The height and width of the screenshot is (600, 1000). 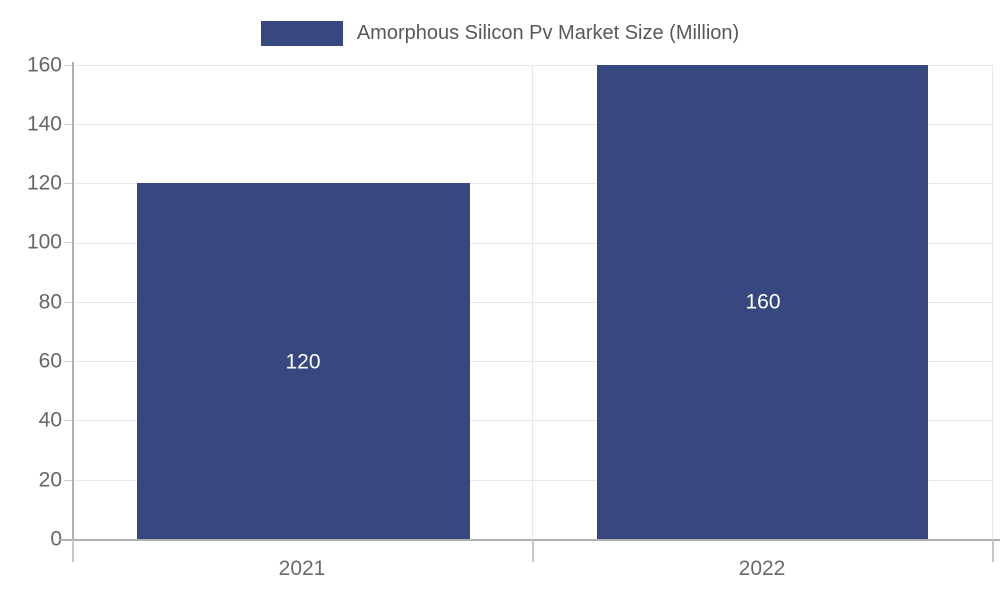 What do you see at coordinates (44, 124) in the screenshot?
I see `y-tick-label-140: 140` at bounding box center [44, 124].